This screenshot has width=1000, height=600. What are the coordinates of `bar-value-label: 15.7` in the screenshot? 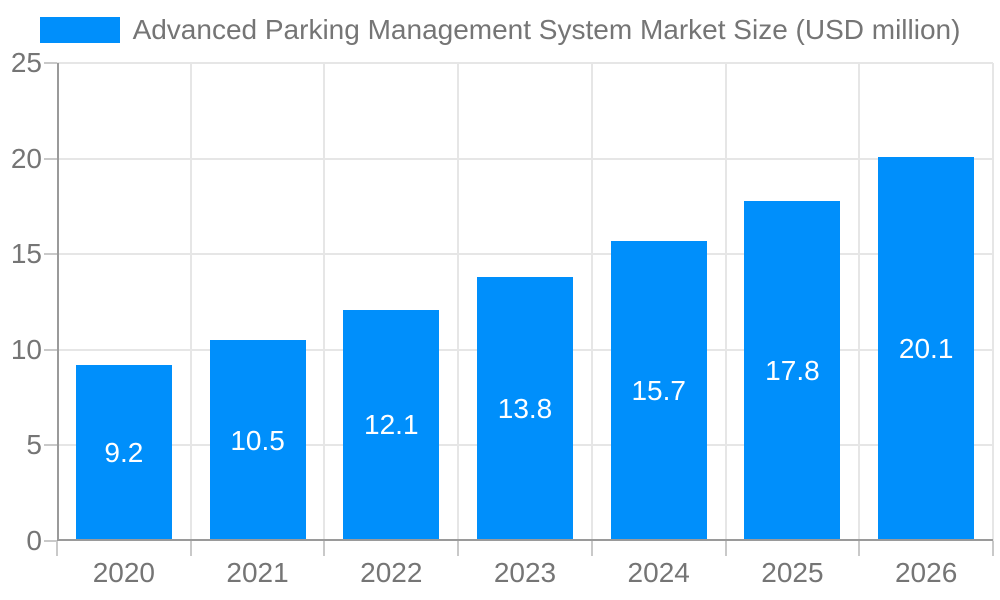 It's located at (658, 390).